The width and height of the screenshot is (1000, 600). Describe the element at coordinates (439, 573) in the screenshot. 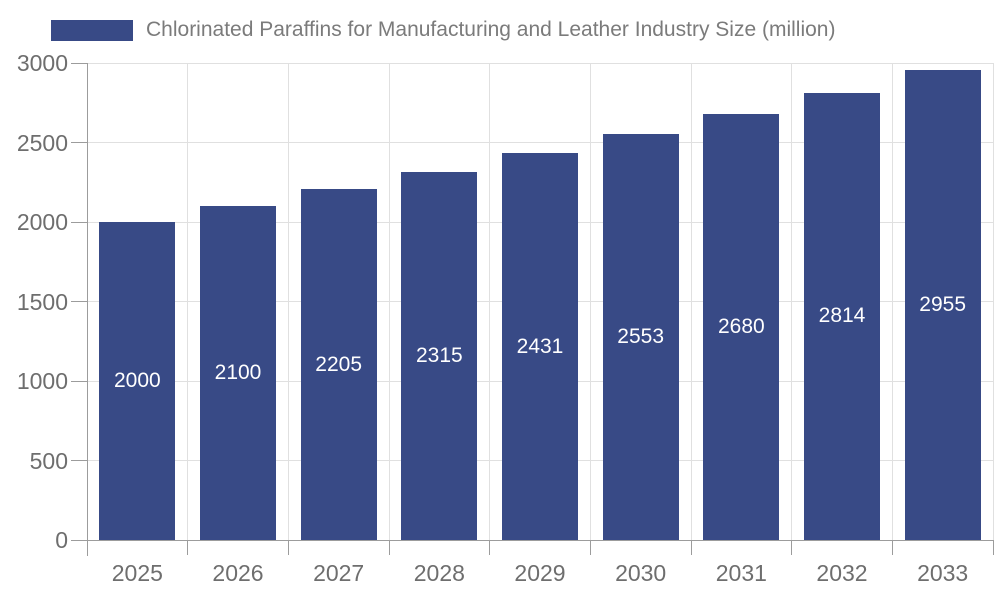

I see `x-tick-label: 2028` at that location.